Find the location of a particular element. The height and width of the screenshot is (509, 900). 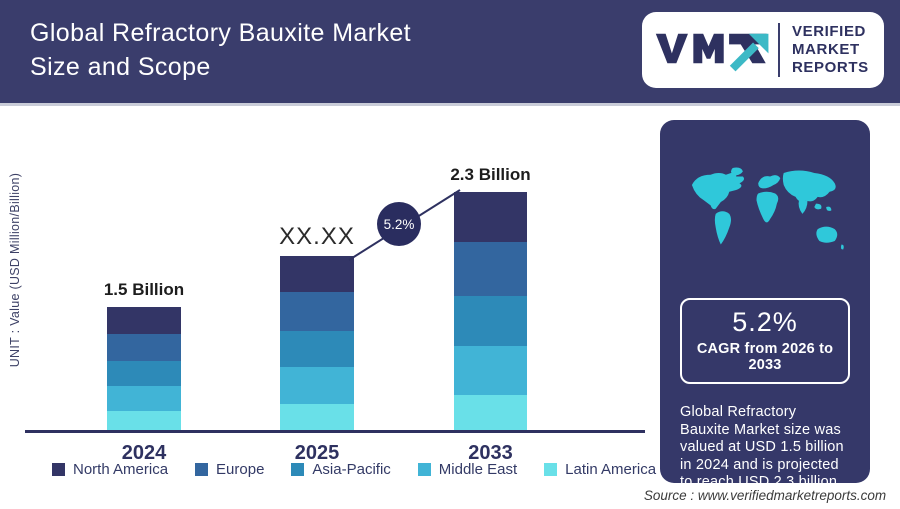

legend-label: Latin America is located at coordinates (611, 469).